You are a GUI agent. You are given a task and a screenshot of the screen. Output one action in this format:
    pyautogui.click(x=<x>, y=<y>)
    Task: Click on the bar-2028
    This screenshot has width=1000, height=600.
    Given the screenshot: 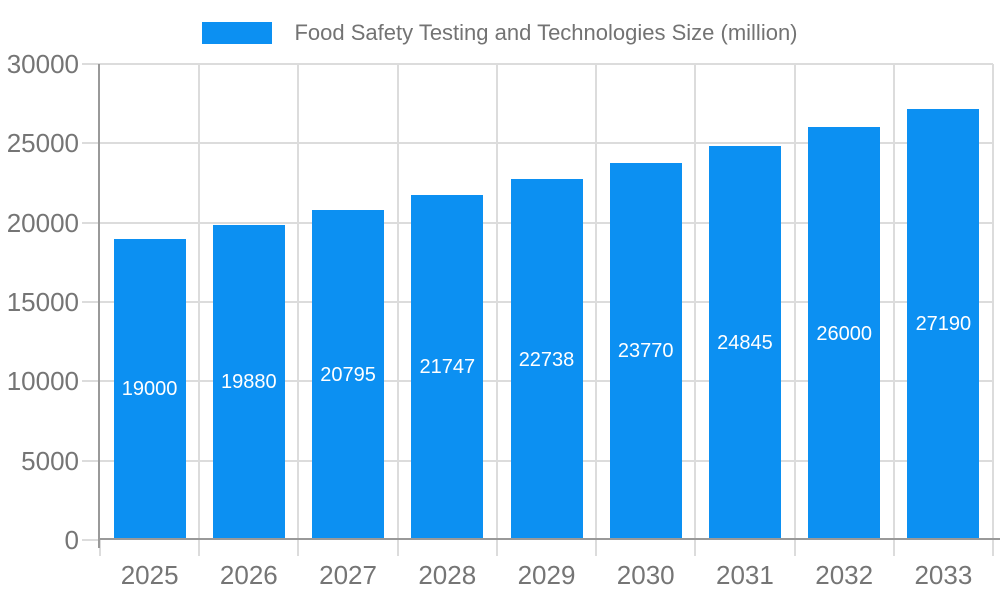 What is the action you would take?
    pyautogui.click(x=447, y=367)
    